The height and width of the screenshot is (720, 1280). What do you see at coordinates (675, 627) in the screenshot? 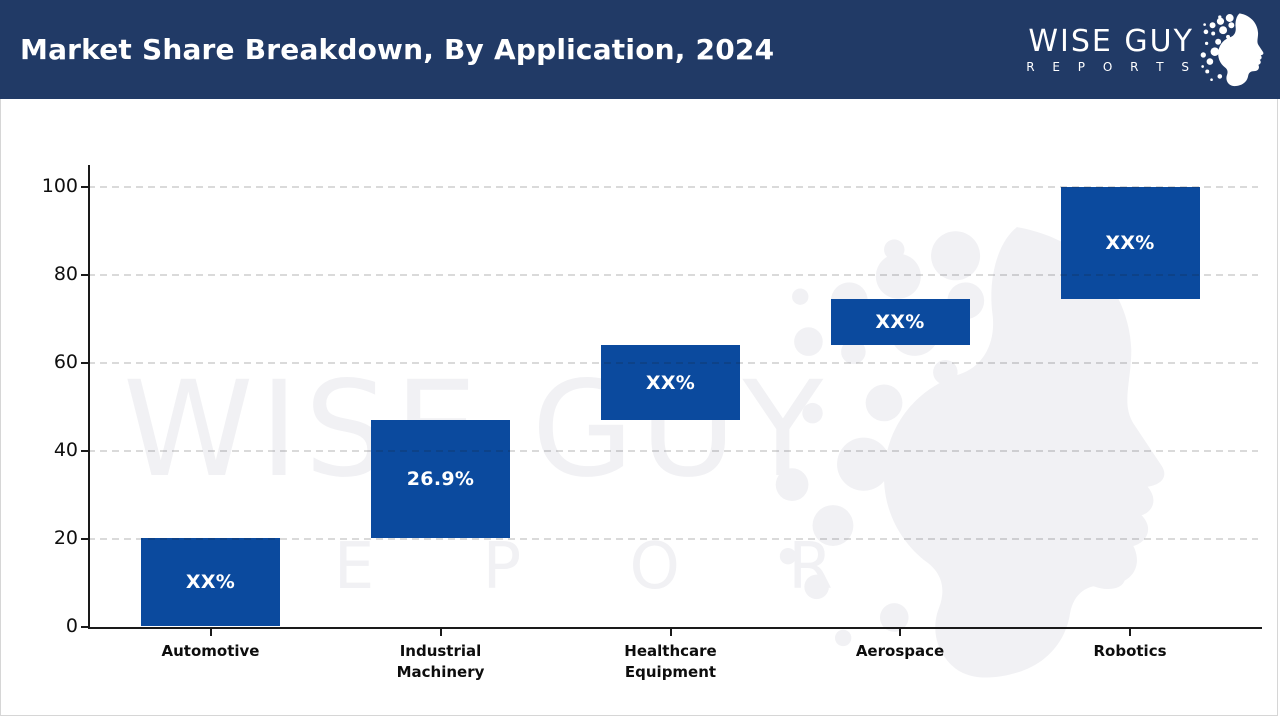
I see `x-axis-spine` at bounding box center [675, 627].